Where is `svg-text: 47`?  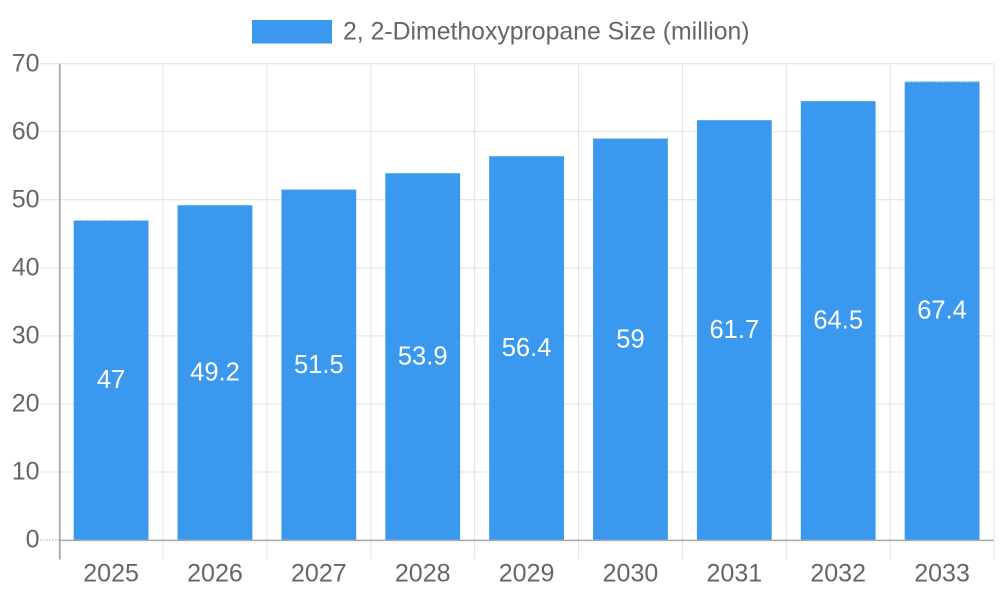 svg-text: 47 is located at coordinates (111, 380).